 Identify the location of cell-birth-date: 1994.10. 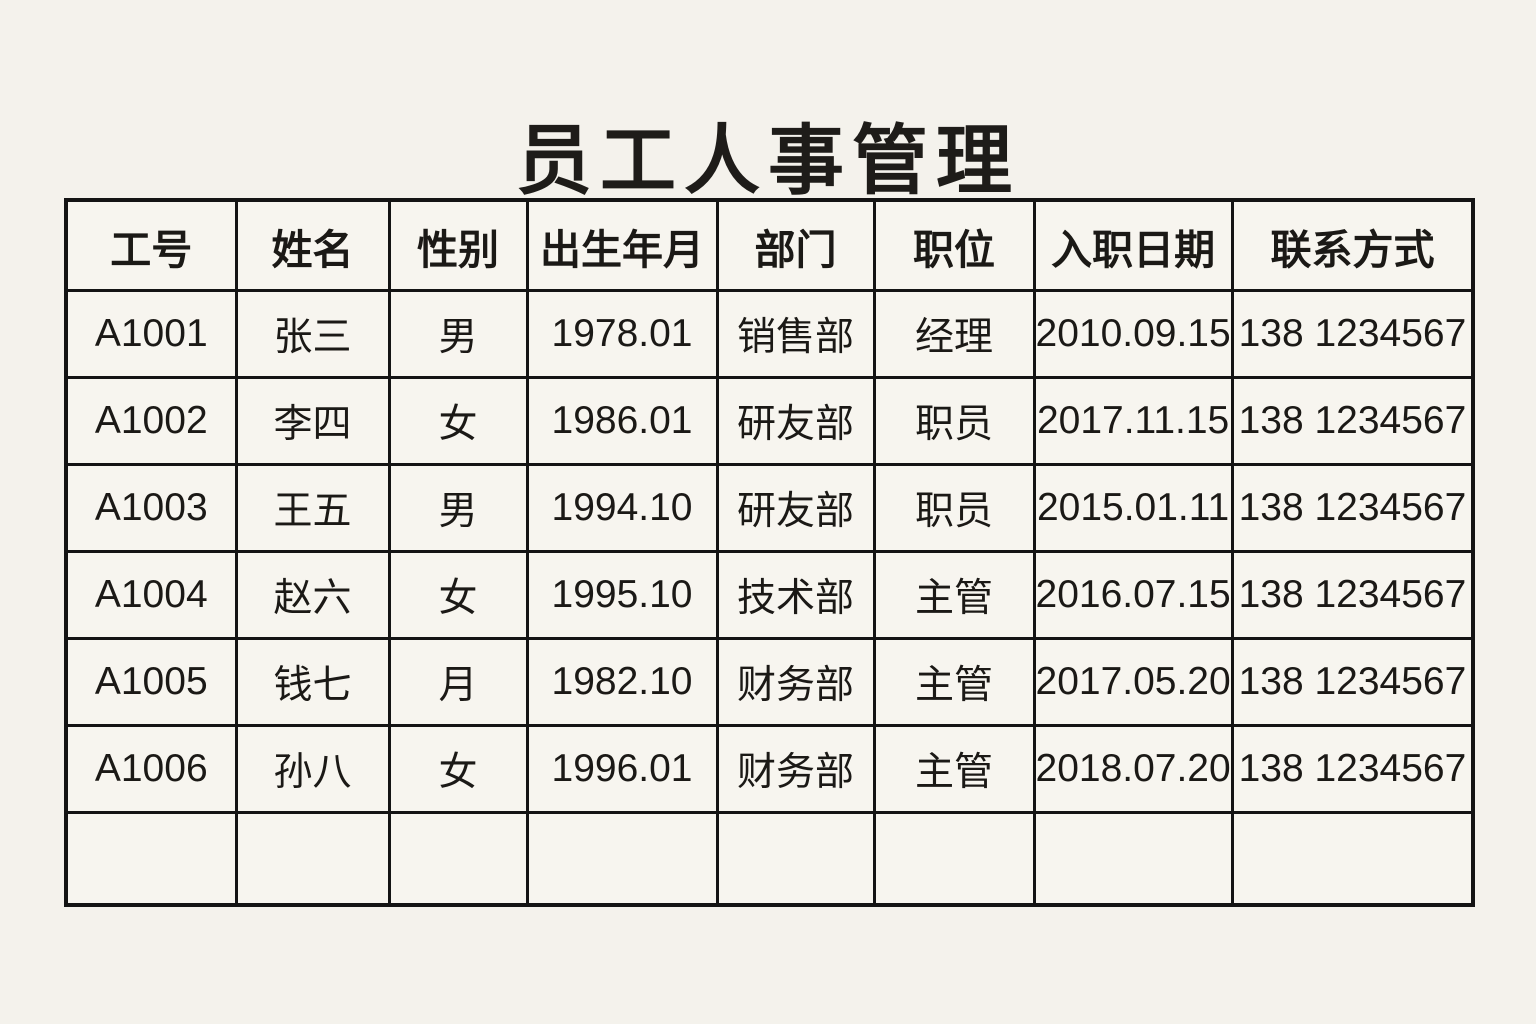
(622, 508).